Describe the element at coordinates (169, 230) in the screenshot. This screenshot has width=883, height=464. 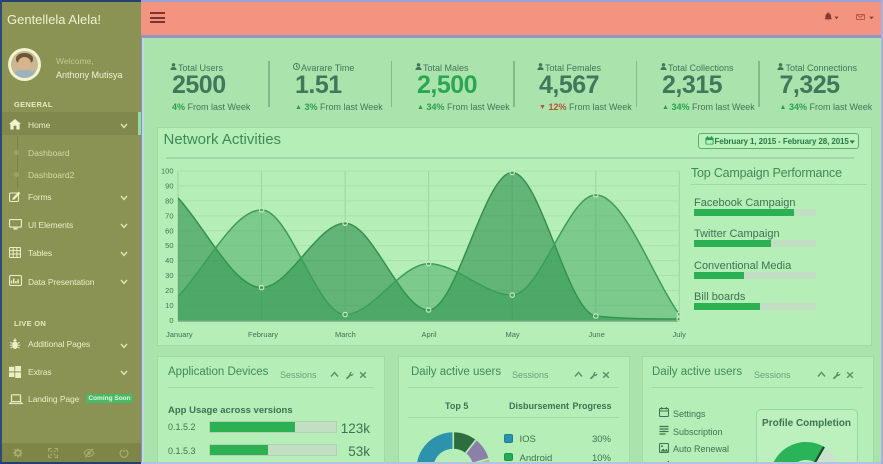
I see `svg-text: 60` at that location.